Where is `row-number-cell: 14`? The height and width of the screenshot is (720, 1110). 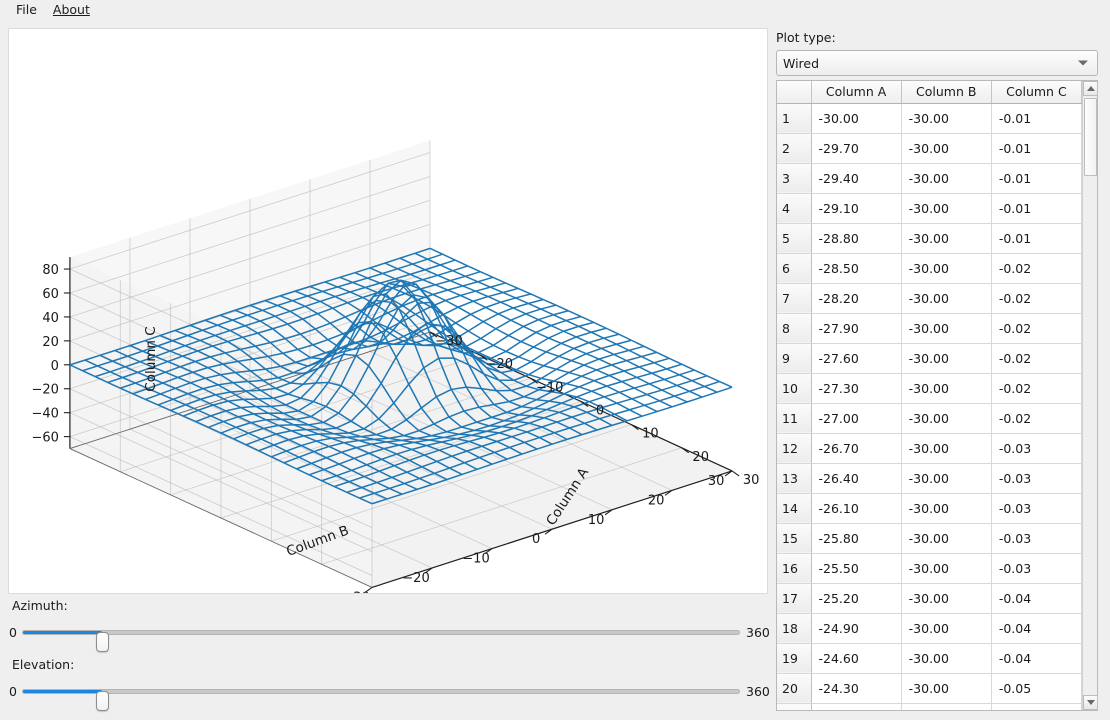
row-number-cell: 14 is located at coordinates (794, 508).